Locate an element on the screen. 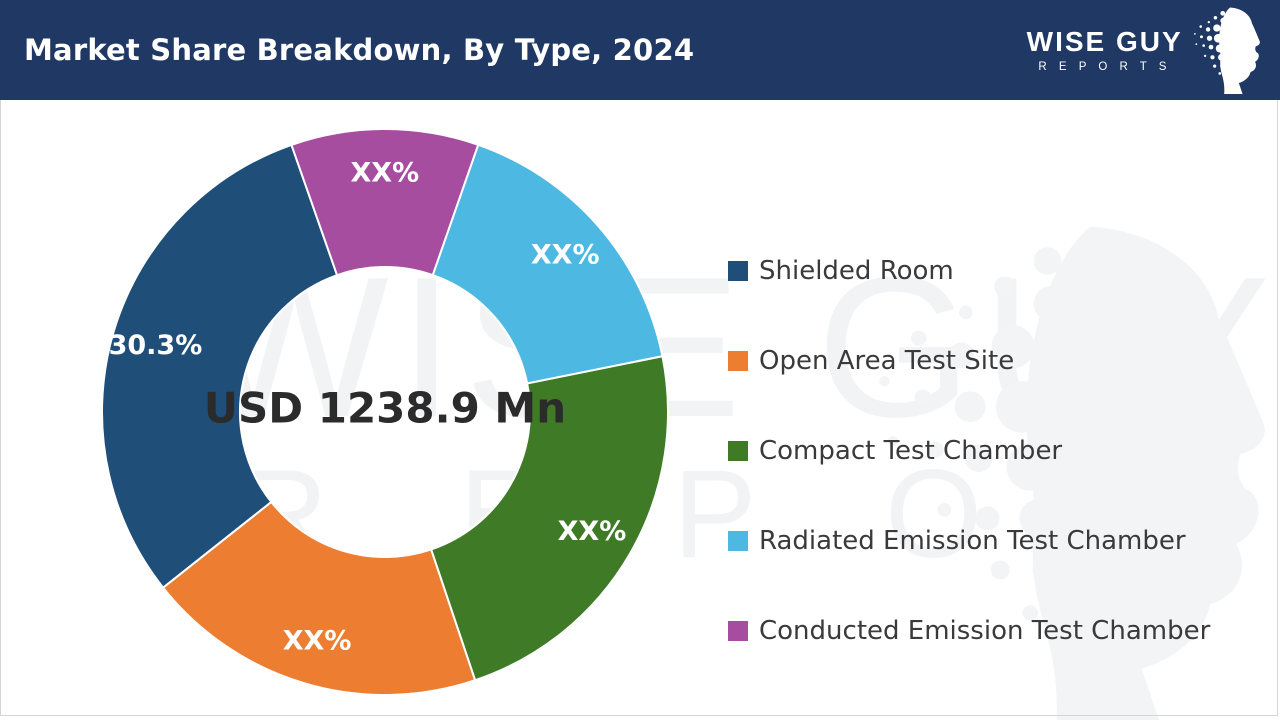  donut-segment-radiated-emission-test-chamber is located at coordinates (547, 264).